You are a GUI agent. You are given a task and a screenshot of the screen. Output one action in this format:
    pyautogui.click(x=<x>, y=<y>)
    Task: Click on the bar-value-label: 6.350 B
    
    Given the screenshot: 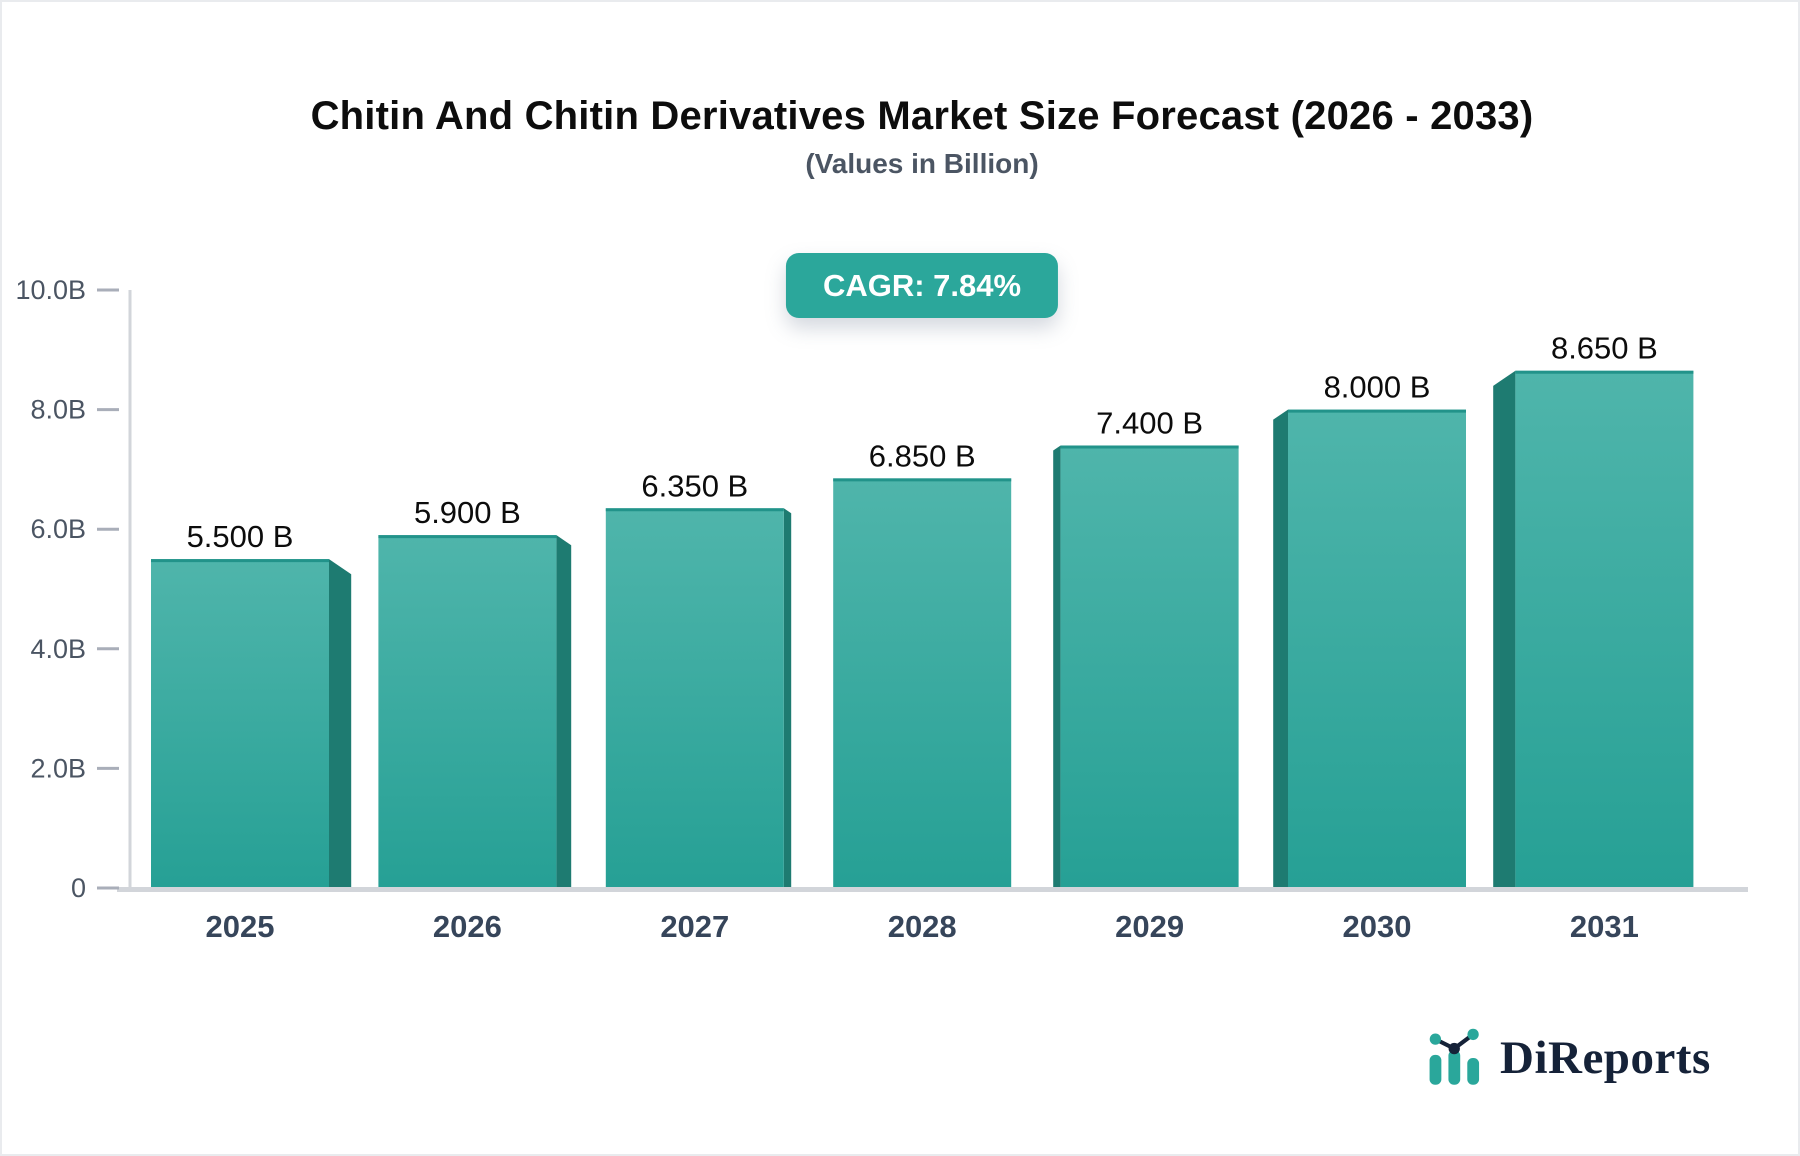 What is the action you would take?
    pyautogui.click(x=694, y=485)
    